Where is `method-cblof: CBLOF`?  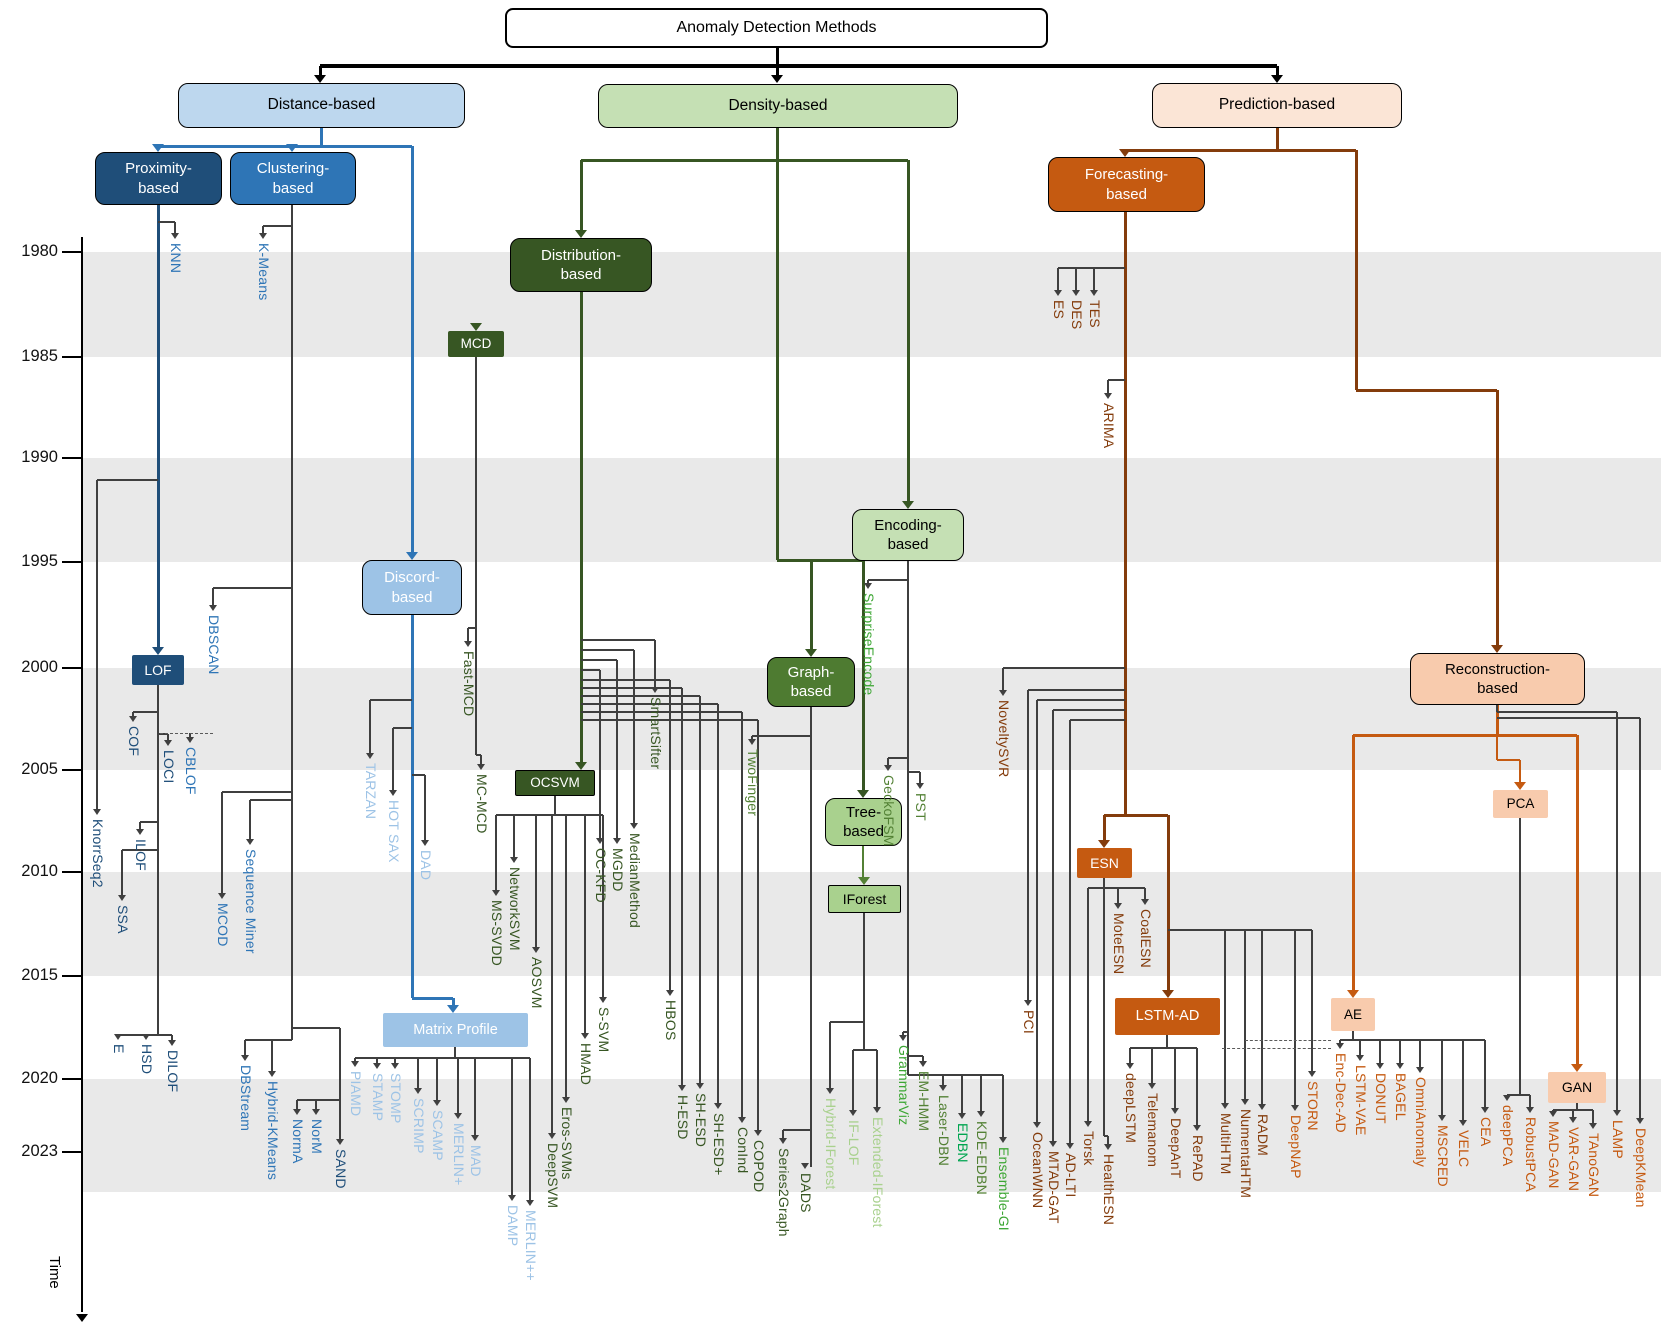
method-cblof: CBLOF is located at coordinates (191, 771).